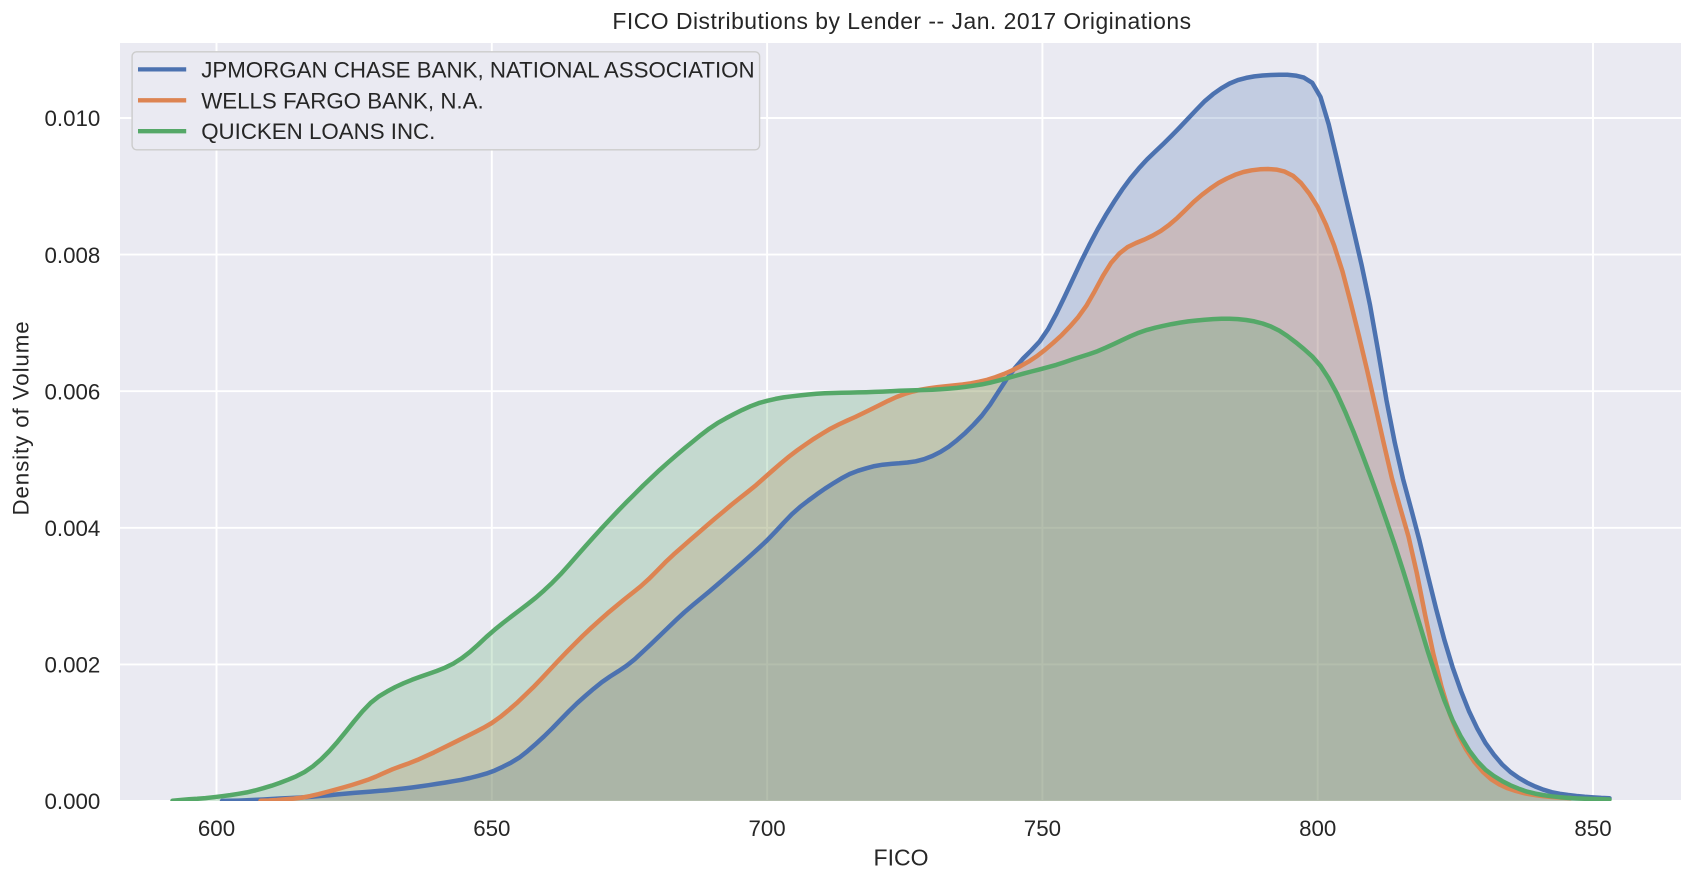 The height and width of the screenshot is (876, 1684). What do you see at coordinates (318, 131) in the screenshot?
I see `svg-text: QUICKEN LOANS INC.` at bounding box center [318, 131].